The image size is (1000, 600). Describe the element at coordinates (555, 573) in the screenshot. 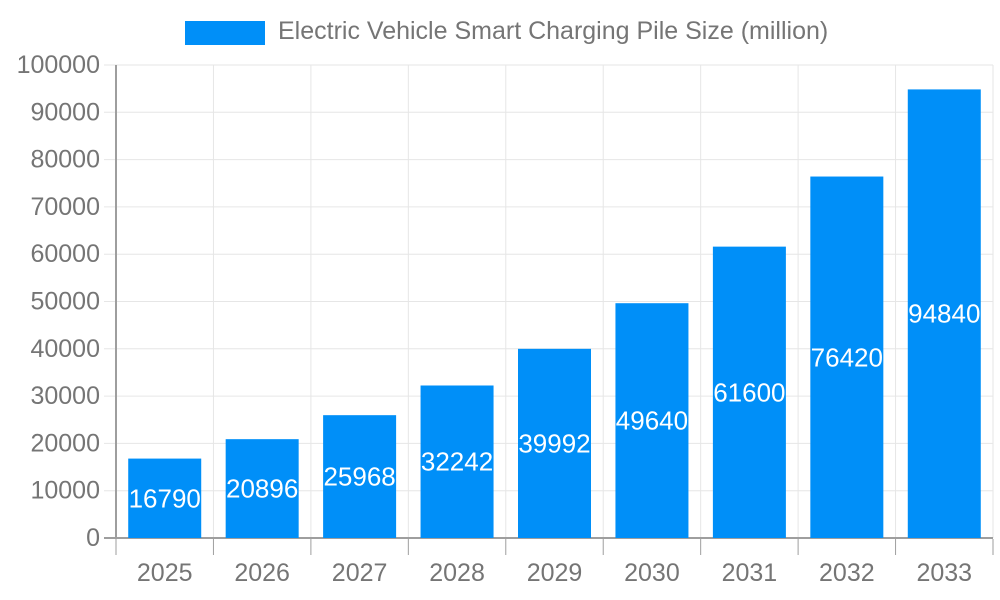

I see `x-axis-label: 2029` at that location.